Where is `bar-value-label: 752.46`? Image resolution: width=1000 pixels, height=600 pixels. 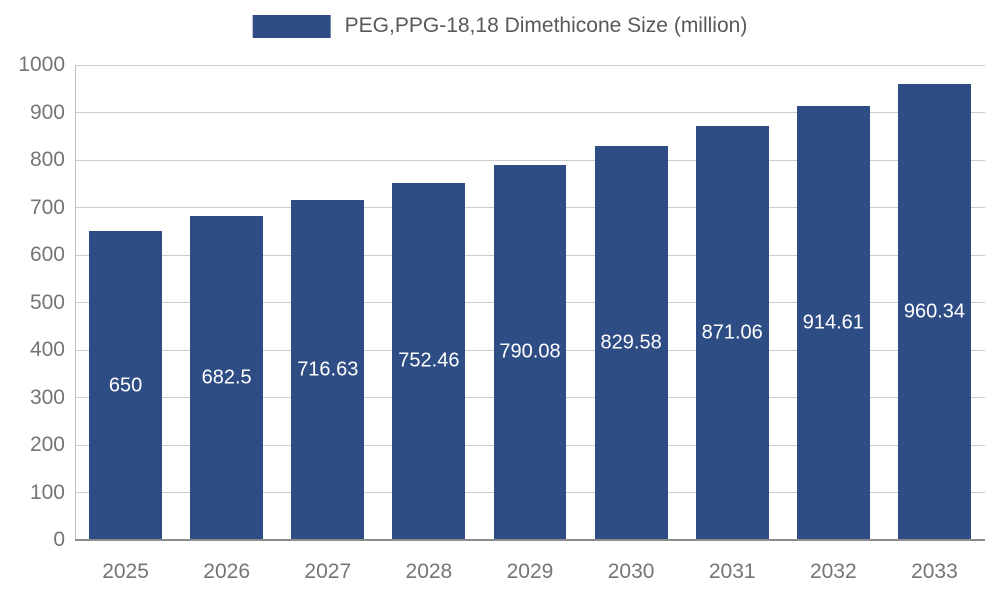 bar-value-label: 752.46 is located at coordinates (429, 360).